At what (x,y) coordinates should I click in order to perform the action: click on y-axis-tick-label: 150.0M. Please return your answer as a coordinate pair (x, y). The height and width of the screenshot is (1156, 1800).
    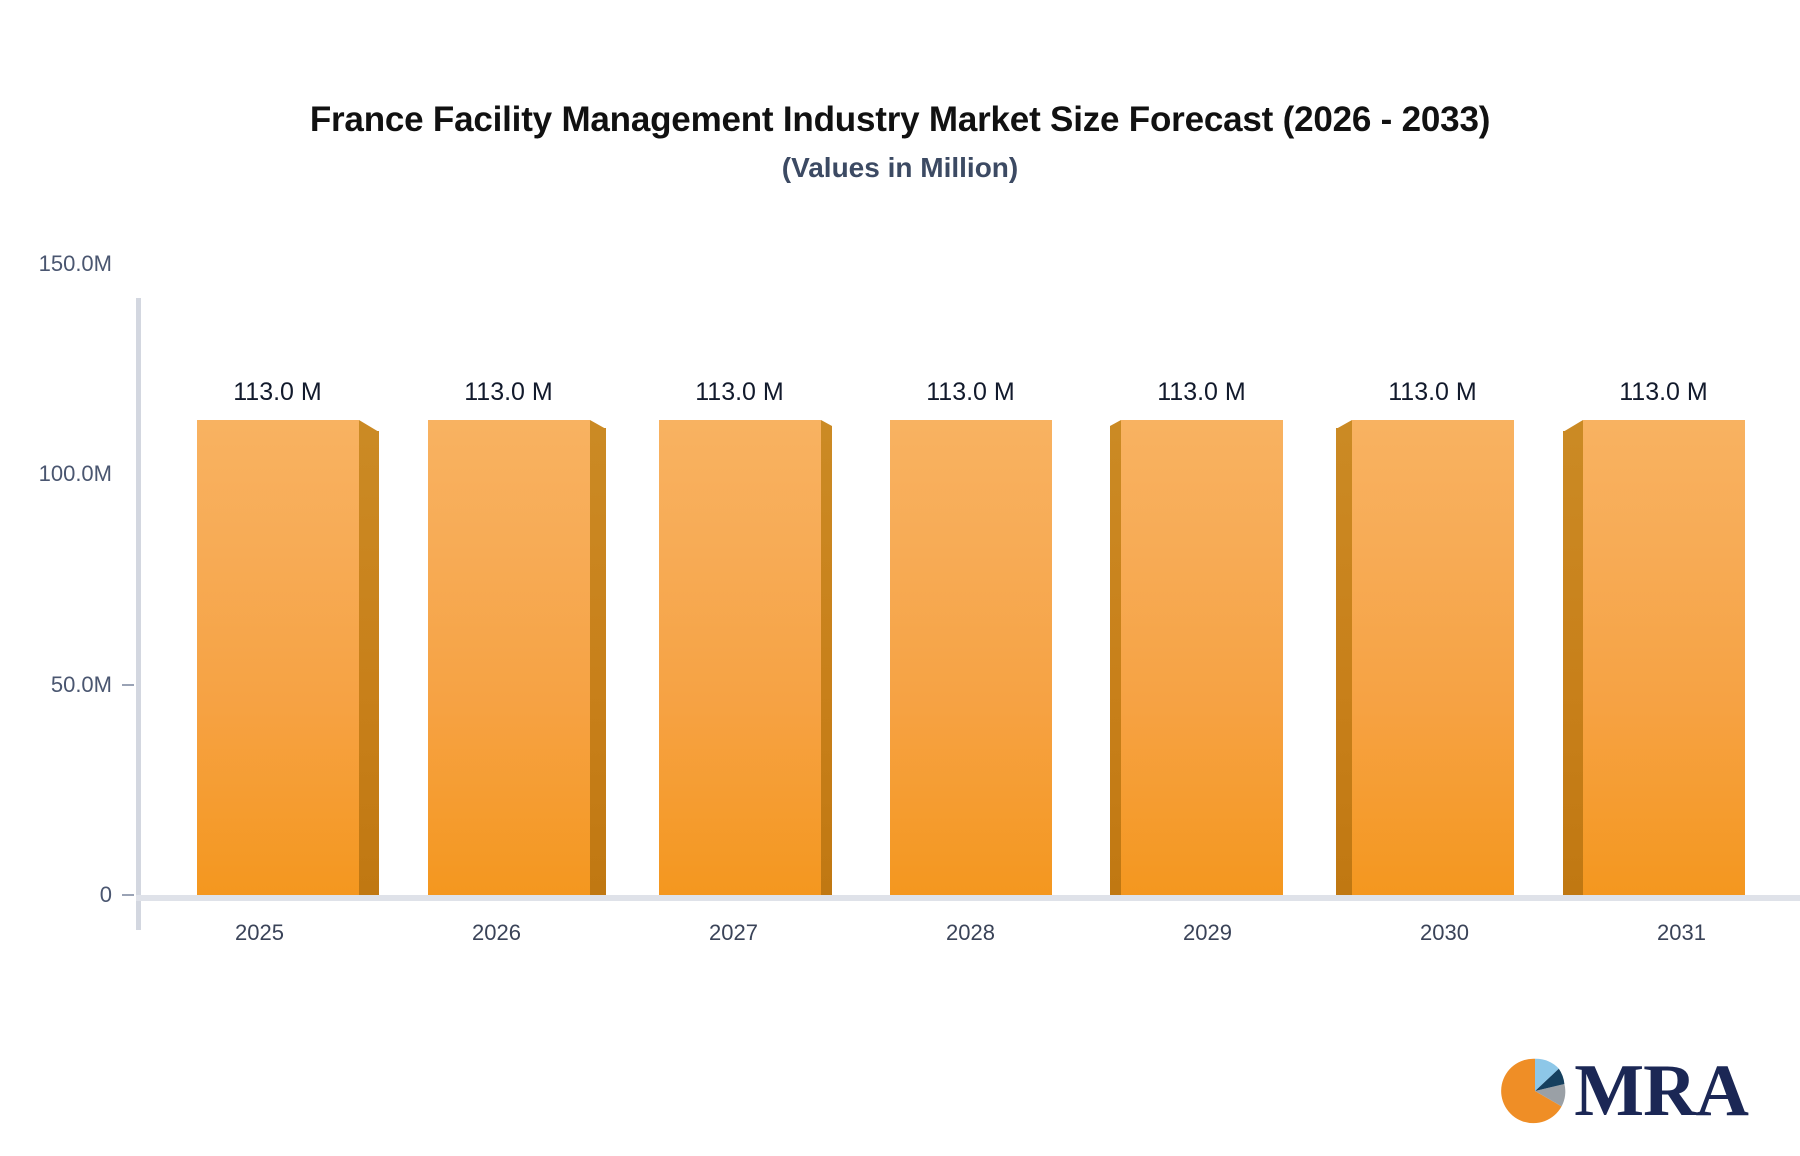
    Looking at the image, I should click on (75, 263).